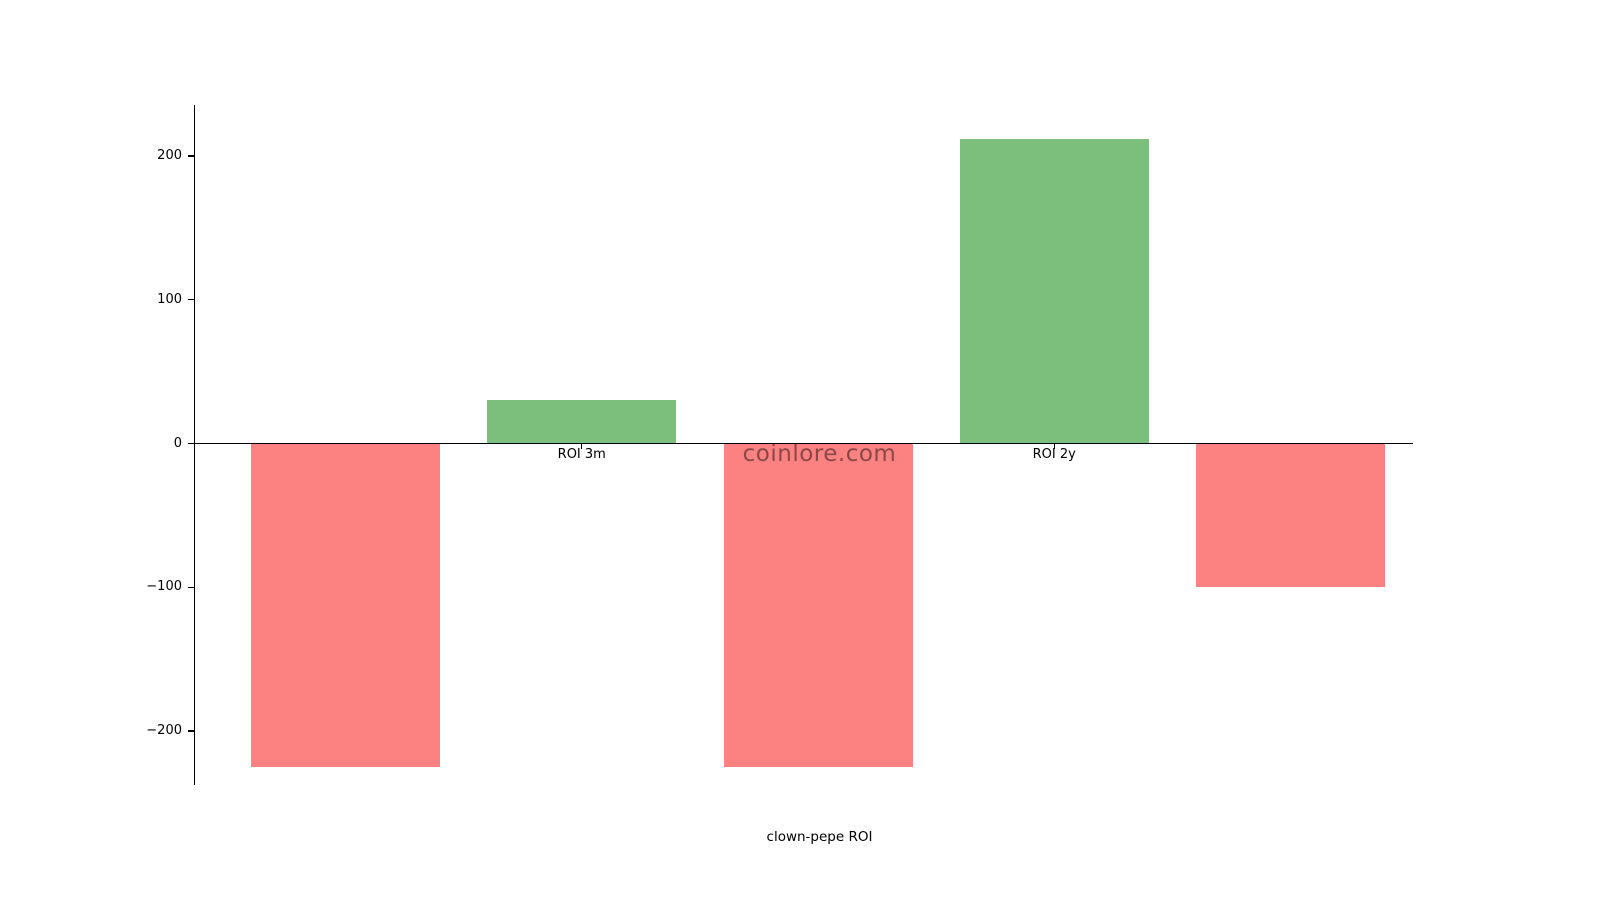  I want to click on y-axis-tick-label: −200, so click(164, 731).